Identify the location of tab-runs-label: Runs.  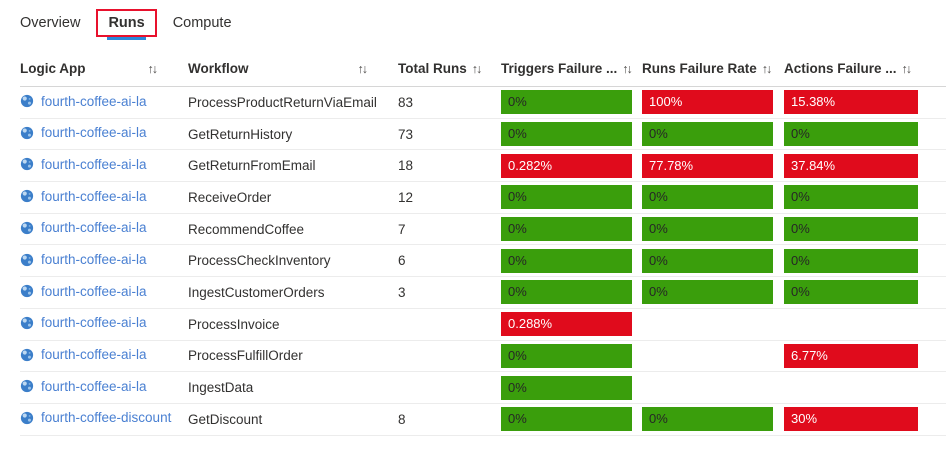
(126, 23).